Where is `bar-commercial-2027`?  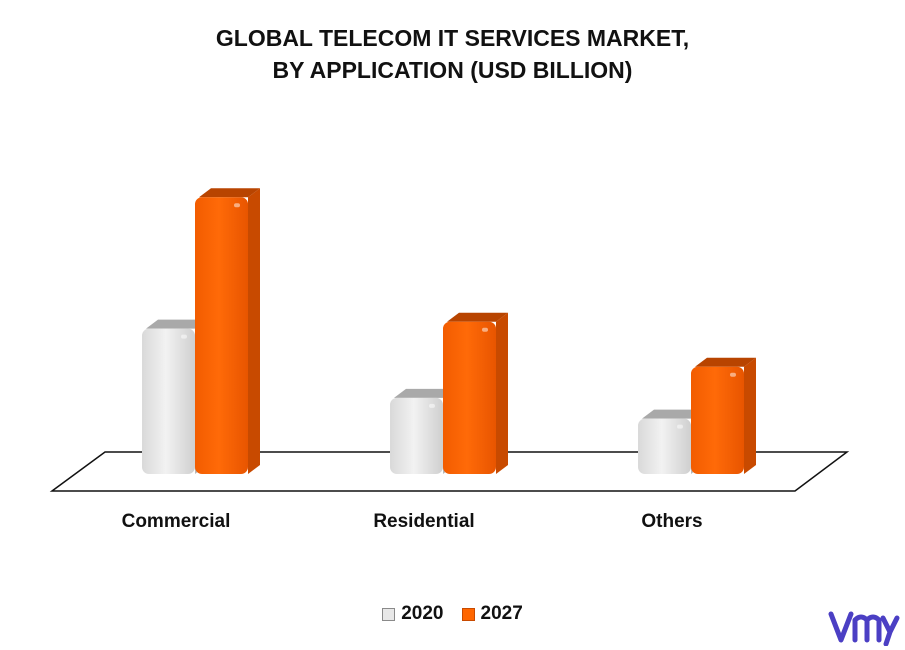 bar-commercial-2027 is located at coordinates (227, 331).